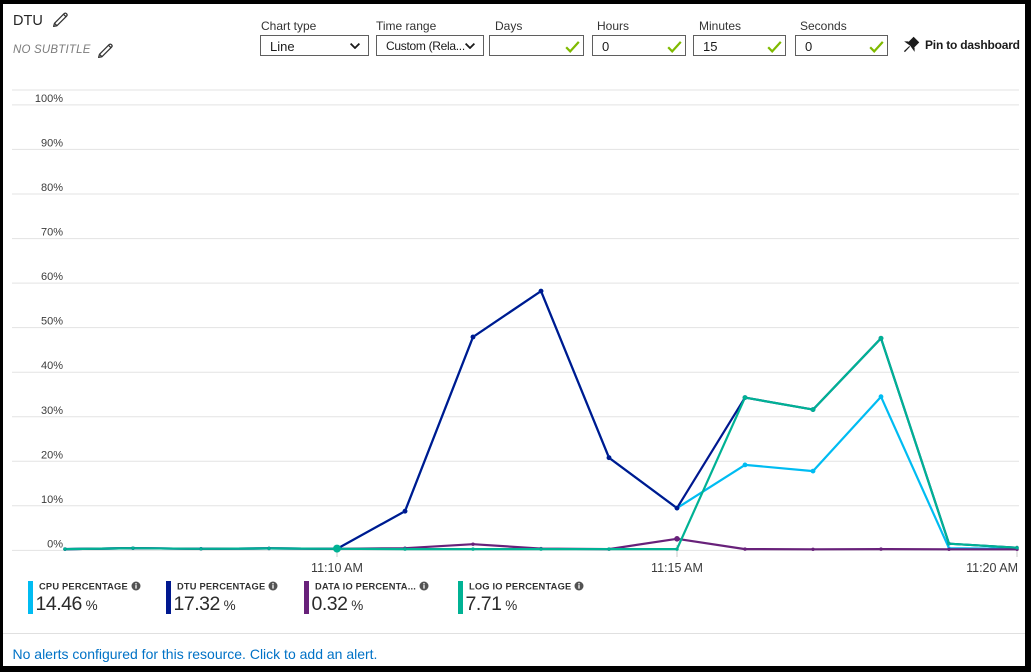 The height and width of the screenshot is (672, 1031). I want to click on svg-text: 80%, so click(52, 188).